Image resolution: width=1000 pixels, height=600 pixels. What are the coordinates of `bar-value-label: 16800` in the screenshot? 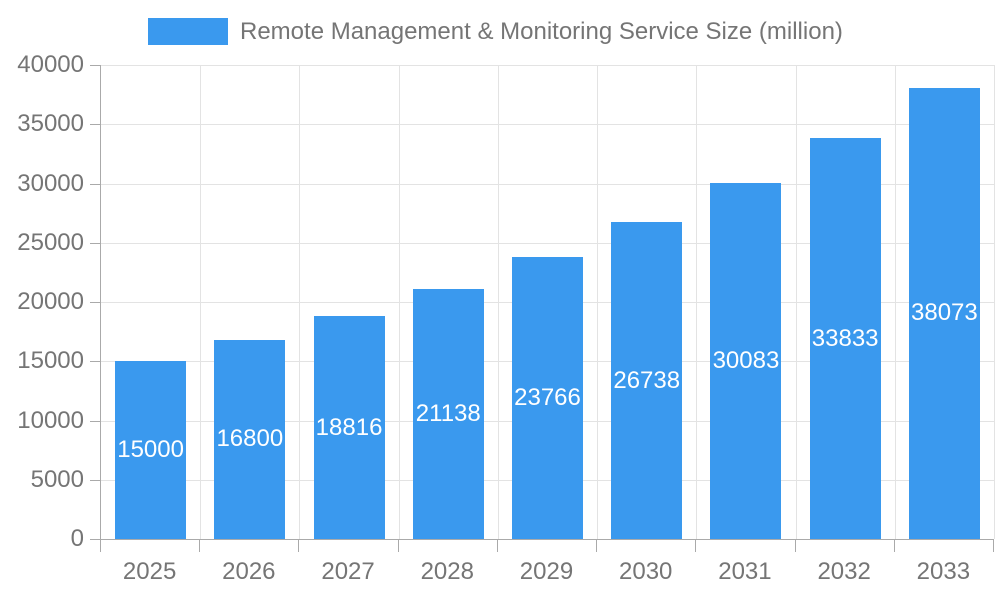 It's located at (250, 439).